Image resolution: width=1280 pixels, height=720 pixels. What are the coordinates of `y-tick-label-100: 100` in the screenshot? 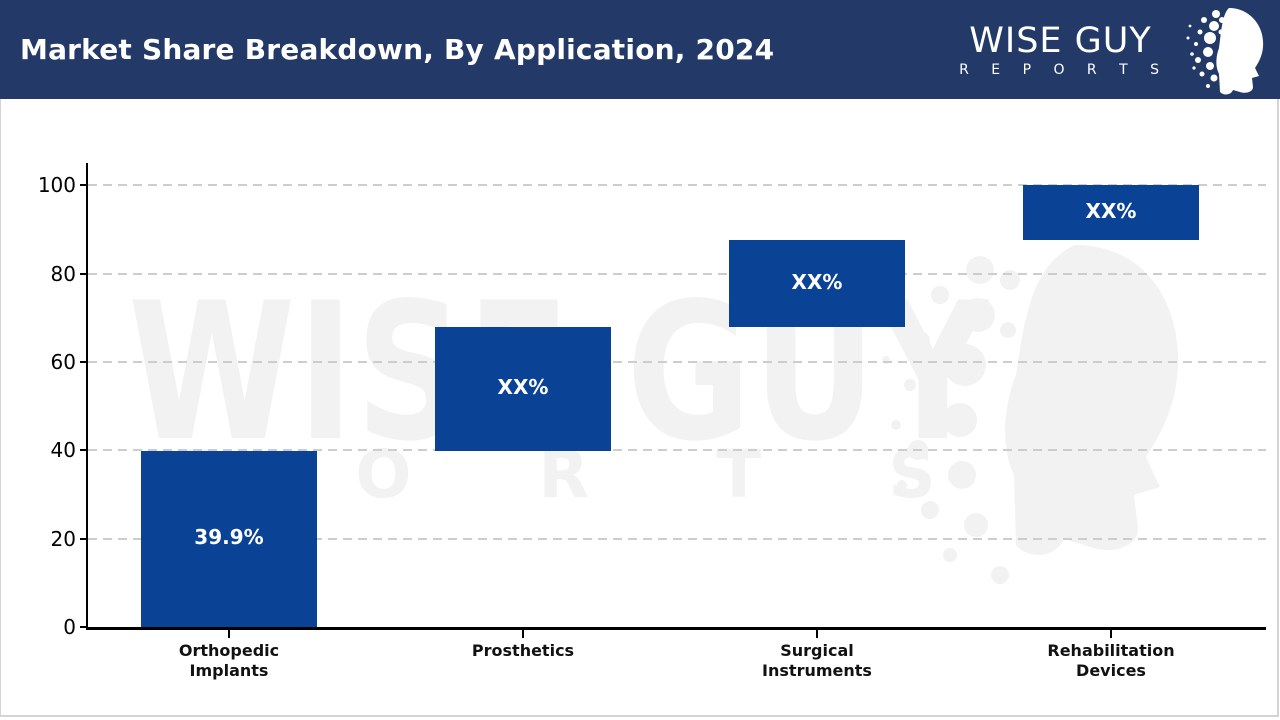 It's located at (56, 185).